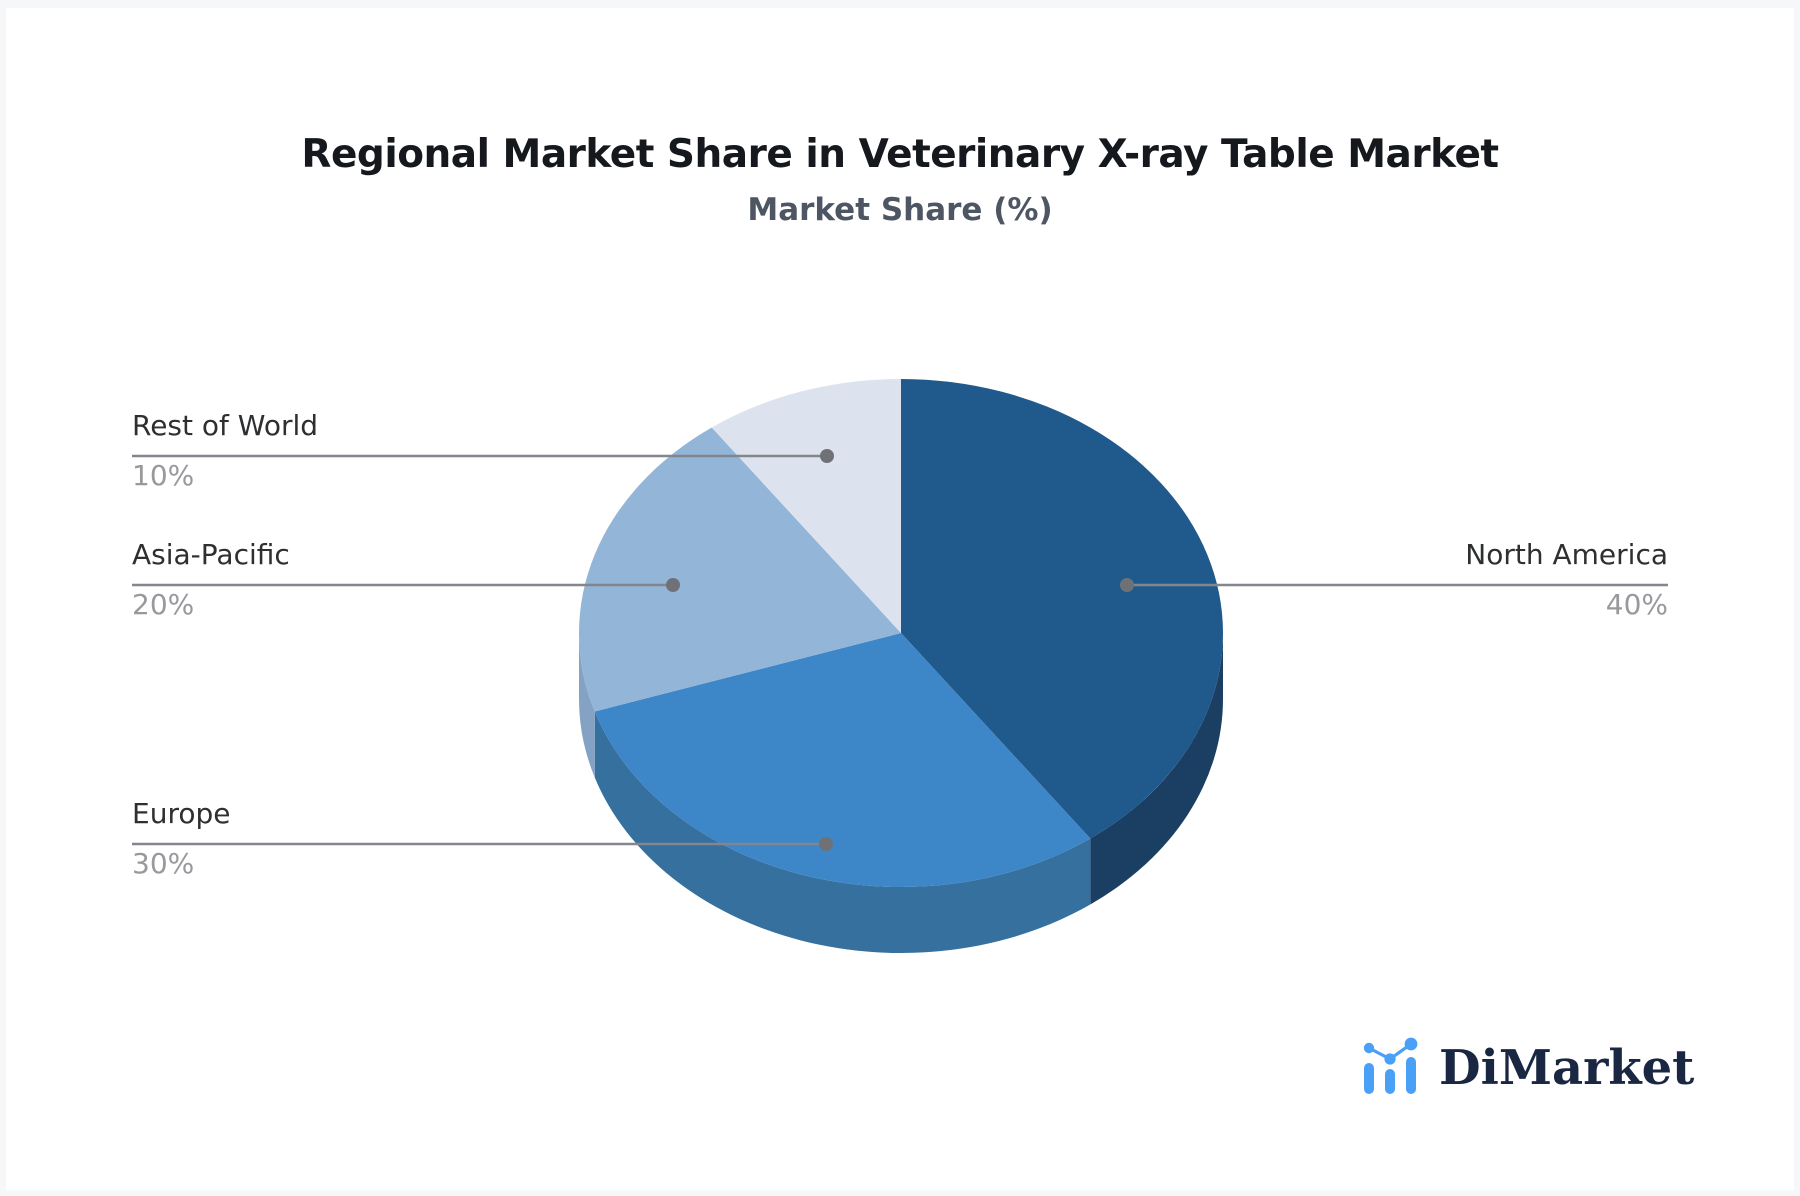 The height and width of the screenshot is (1196, 1800). What do you see at coordinates (163, 604) in the screenshot?
I see `slice-percent: 20%` at bounding box center [163, 604].